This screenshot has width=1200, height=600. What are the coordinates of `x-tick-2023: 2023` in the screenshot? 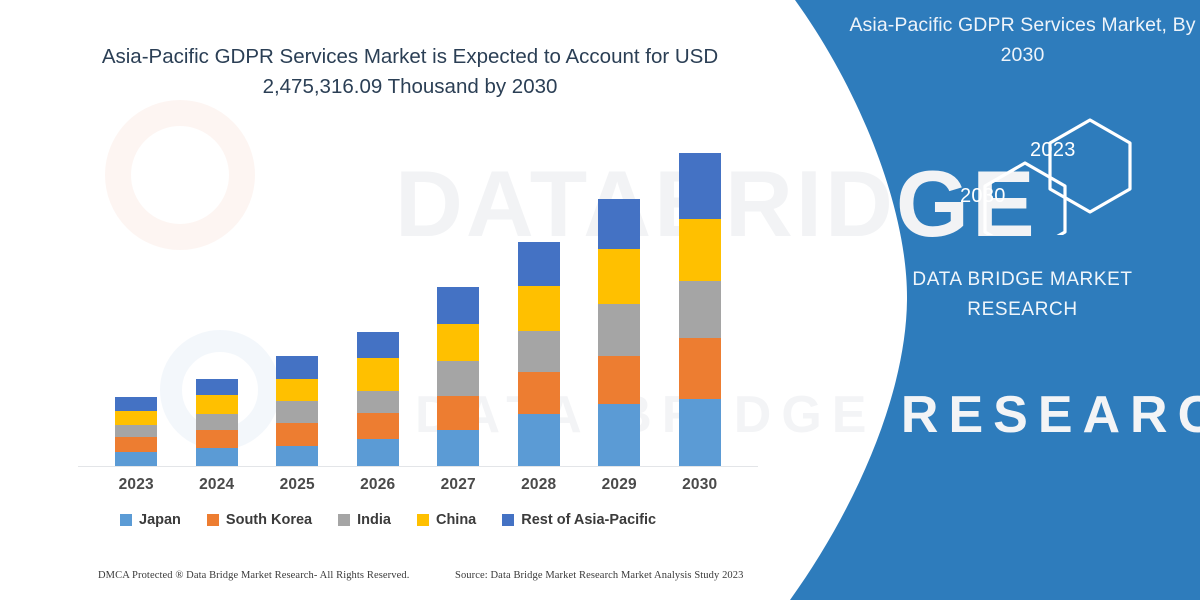 It's located at (136, 484).